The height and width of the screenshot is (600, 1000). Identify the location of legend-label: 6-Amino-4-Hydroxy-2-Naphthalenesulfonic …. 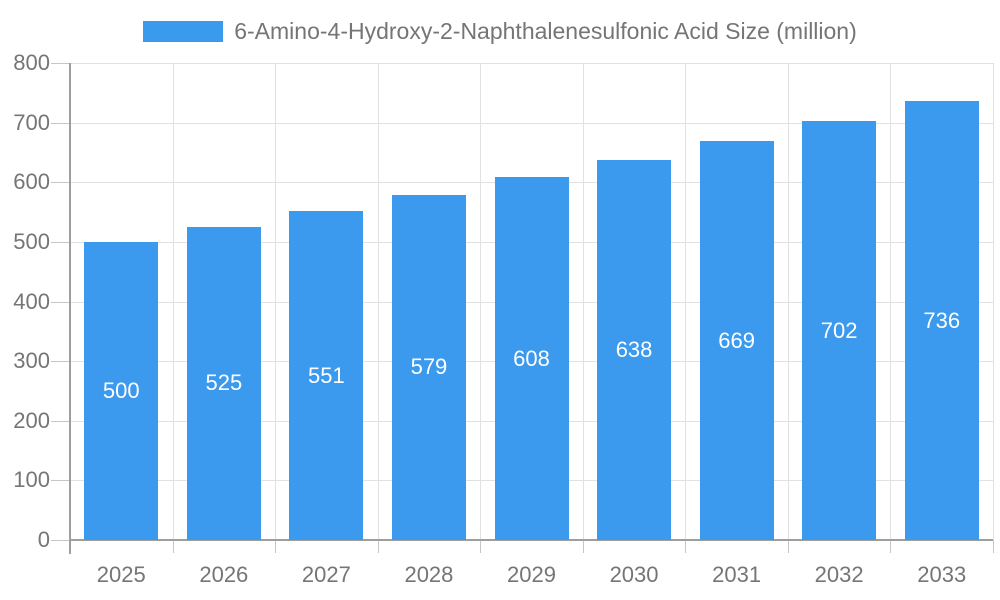
(545, 31).